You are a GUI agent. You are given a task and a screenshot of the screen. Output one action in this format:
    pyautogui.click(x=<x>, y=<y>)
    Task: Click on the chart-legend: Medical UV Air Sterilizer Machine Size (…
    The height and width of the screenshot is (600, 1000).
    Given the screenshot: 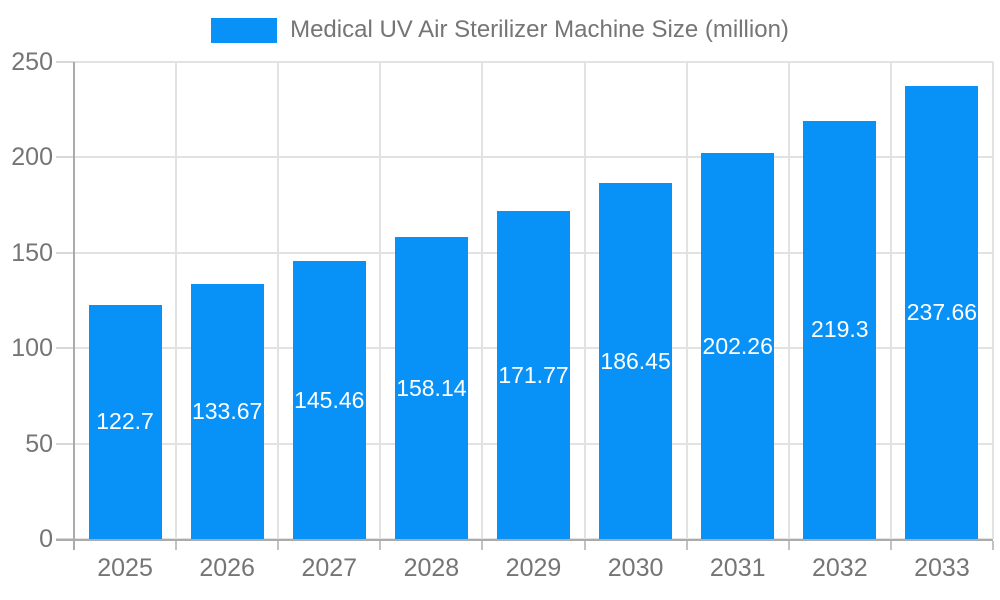 What is the action you would take?
    pyautogui.click(x=500, y=30)
    